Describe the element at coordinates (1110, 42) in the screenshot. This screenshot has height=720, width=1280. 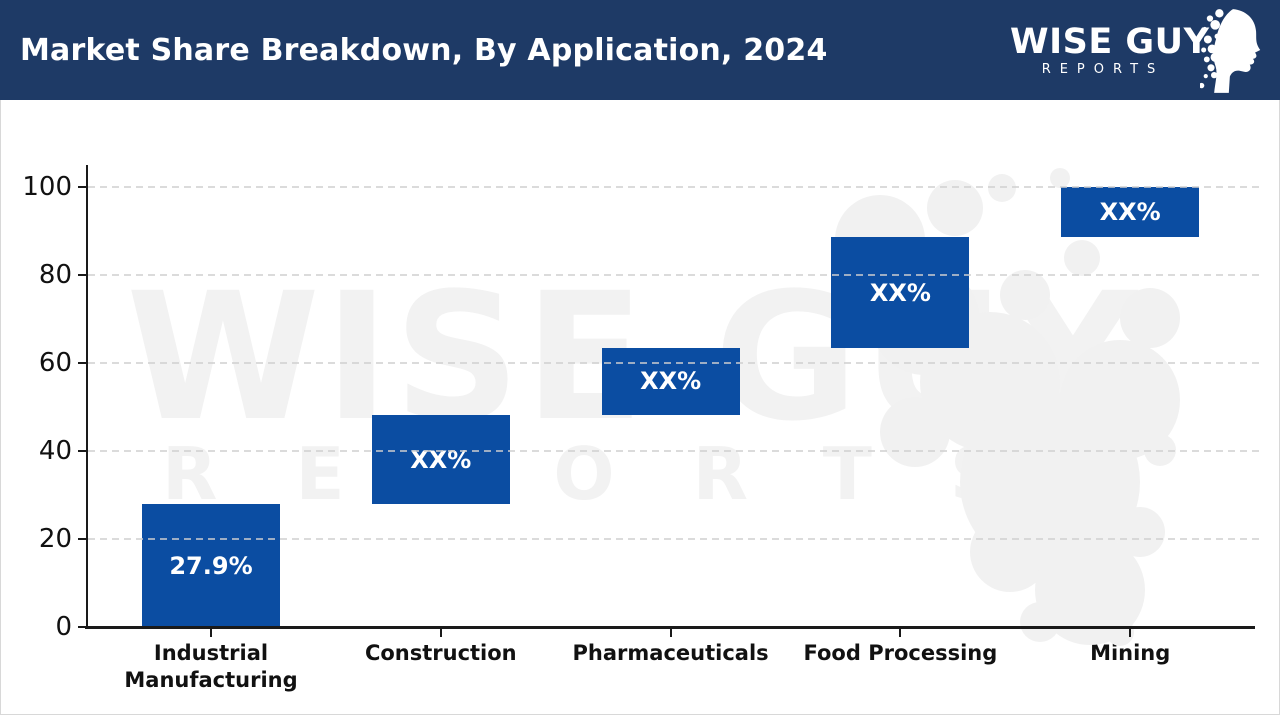
I see `logo-name: WISE GUY` at that location.